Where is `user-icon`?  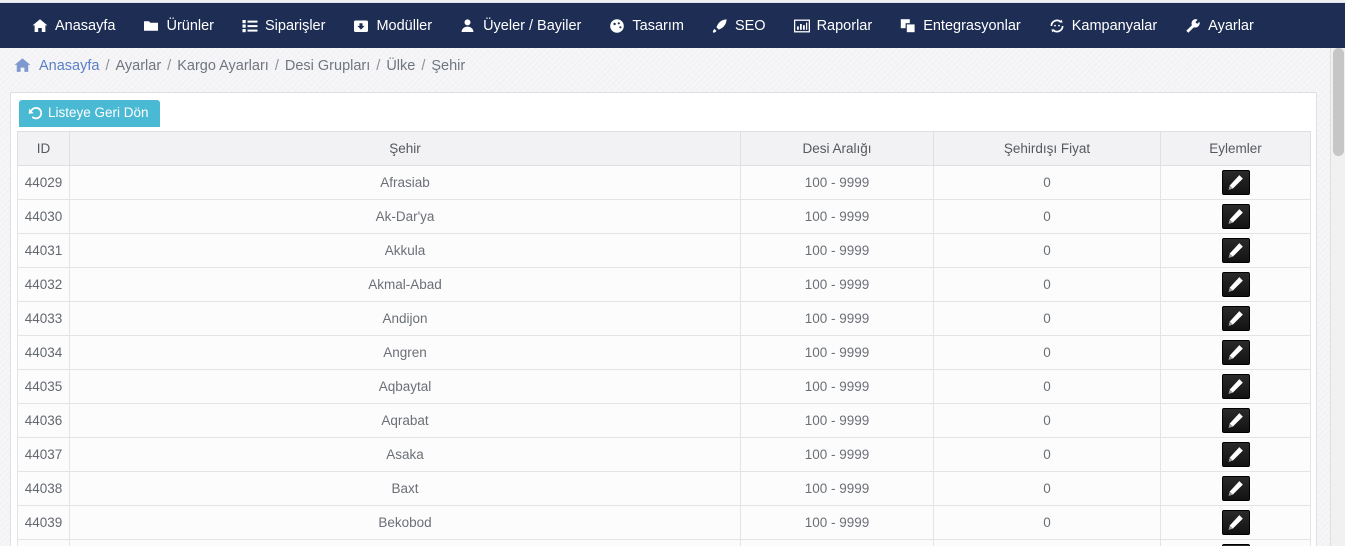
user-icon is located at coordinates (468, 26).